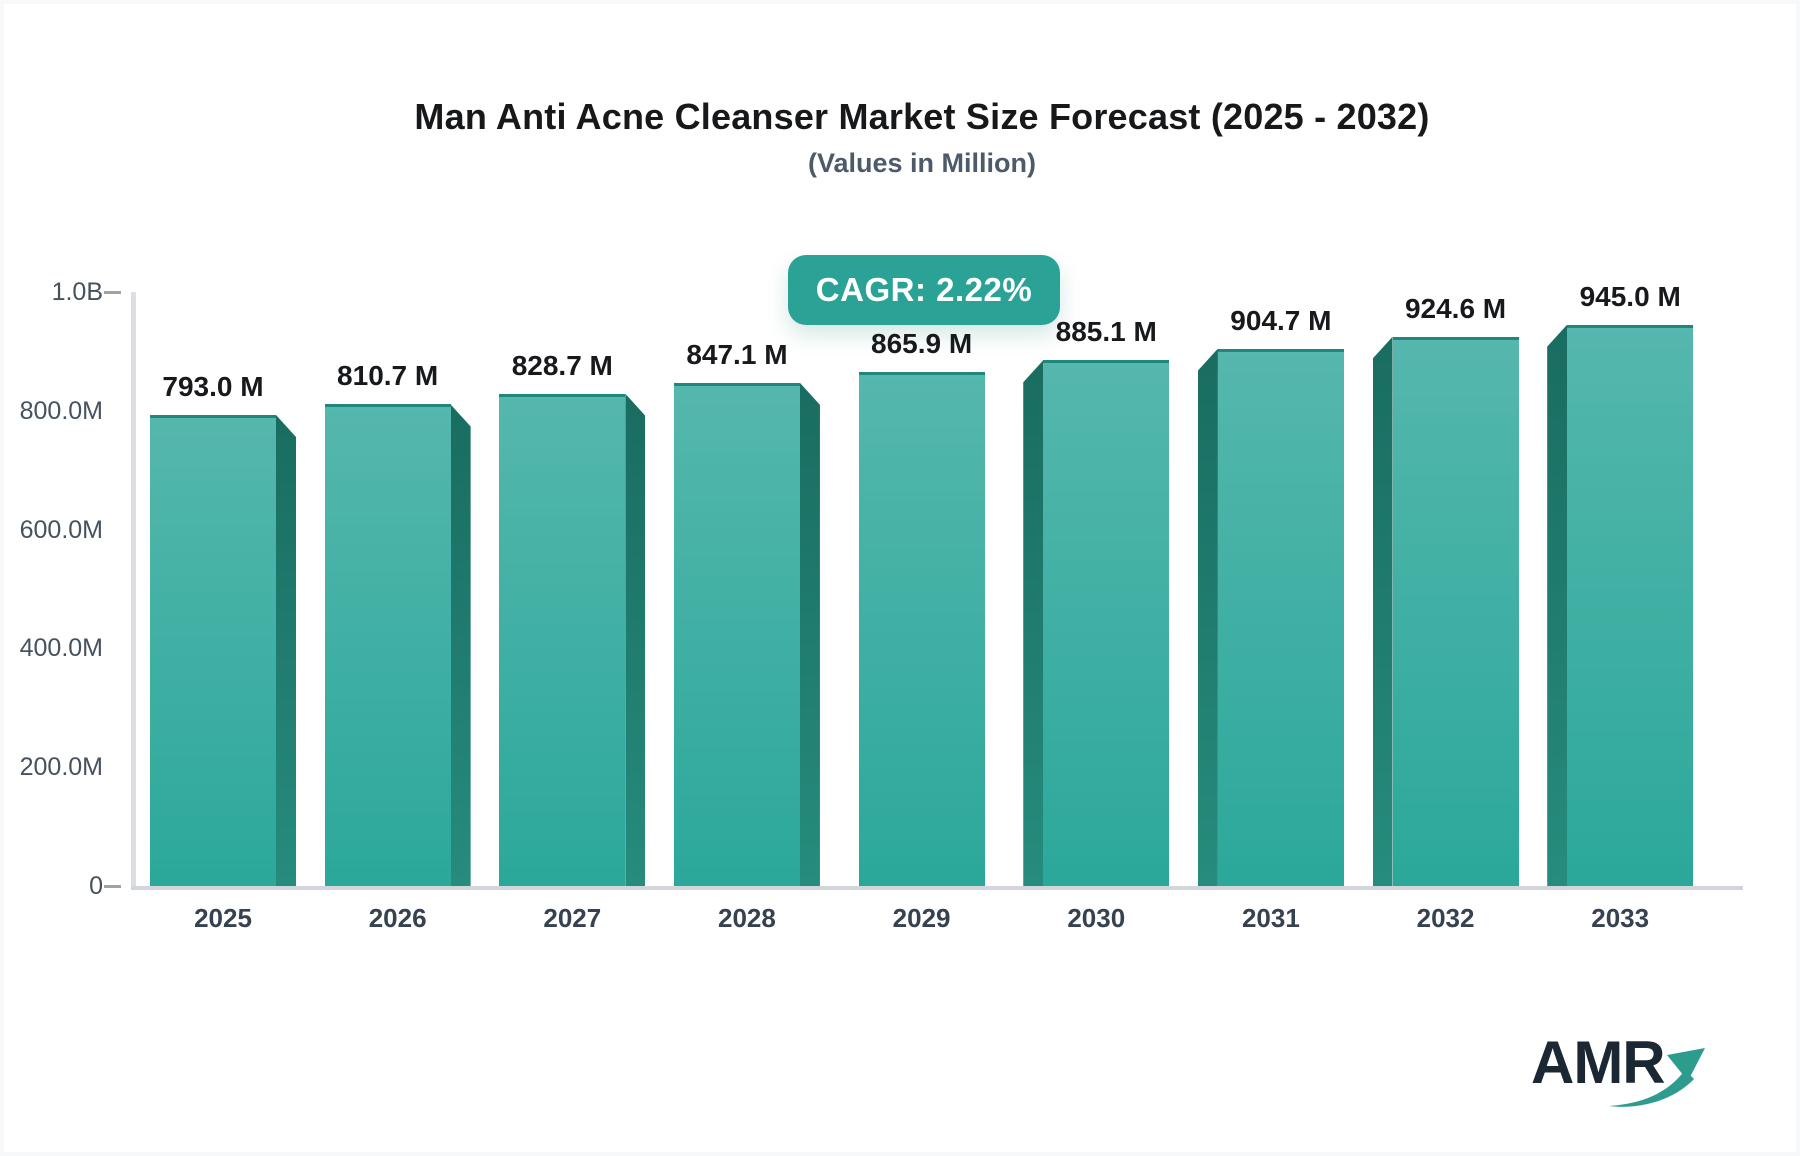 The height and width of the screenshot is (1156, 1800). I want to click on x-axis-label: 2030, so click(1096, 918).